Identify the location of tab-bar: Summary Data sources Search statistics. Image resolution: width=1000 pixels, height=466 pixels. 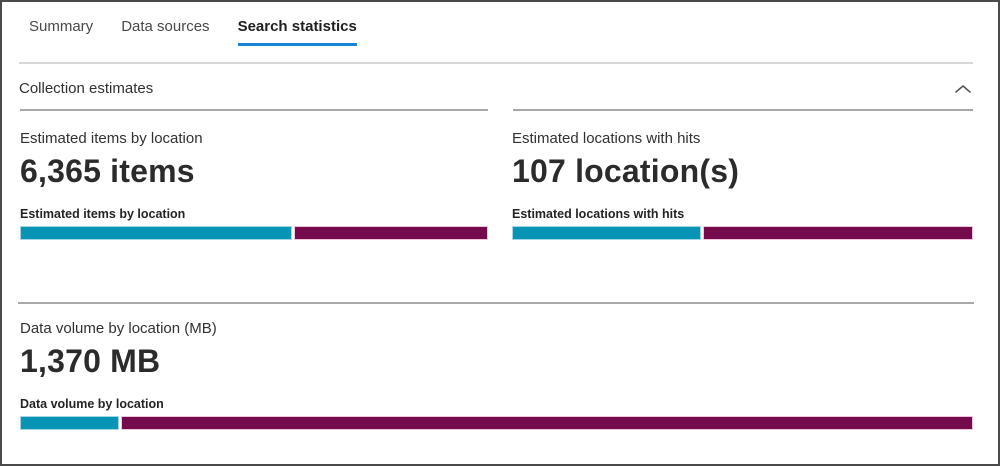
(500, 24).